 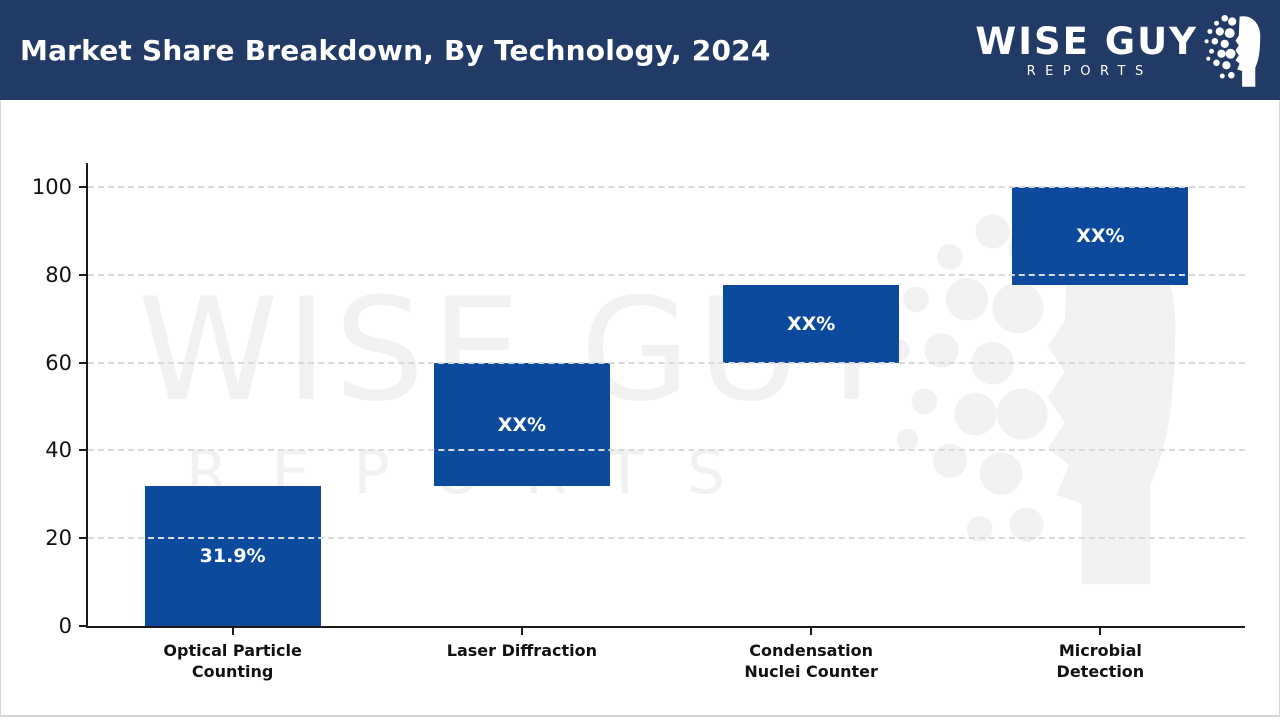 I want to click on bar-value-label-laser-diffraction: XX%, so click(x=522, y=424).